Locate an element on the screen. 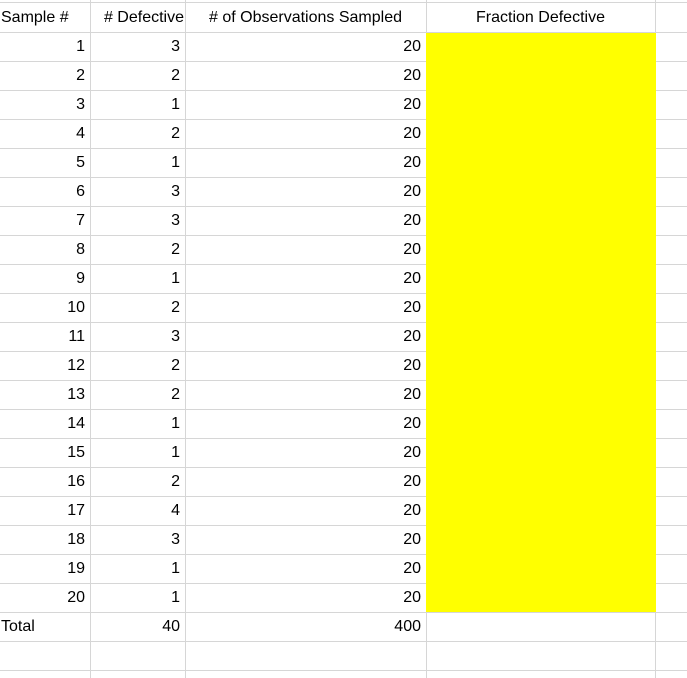  cell-sample: 20 is located at coordinates (76, 597).